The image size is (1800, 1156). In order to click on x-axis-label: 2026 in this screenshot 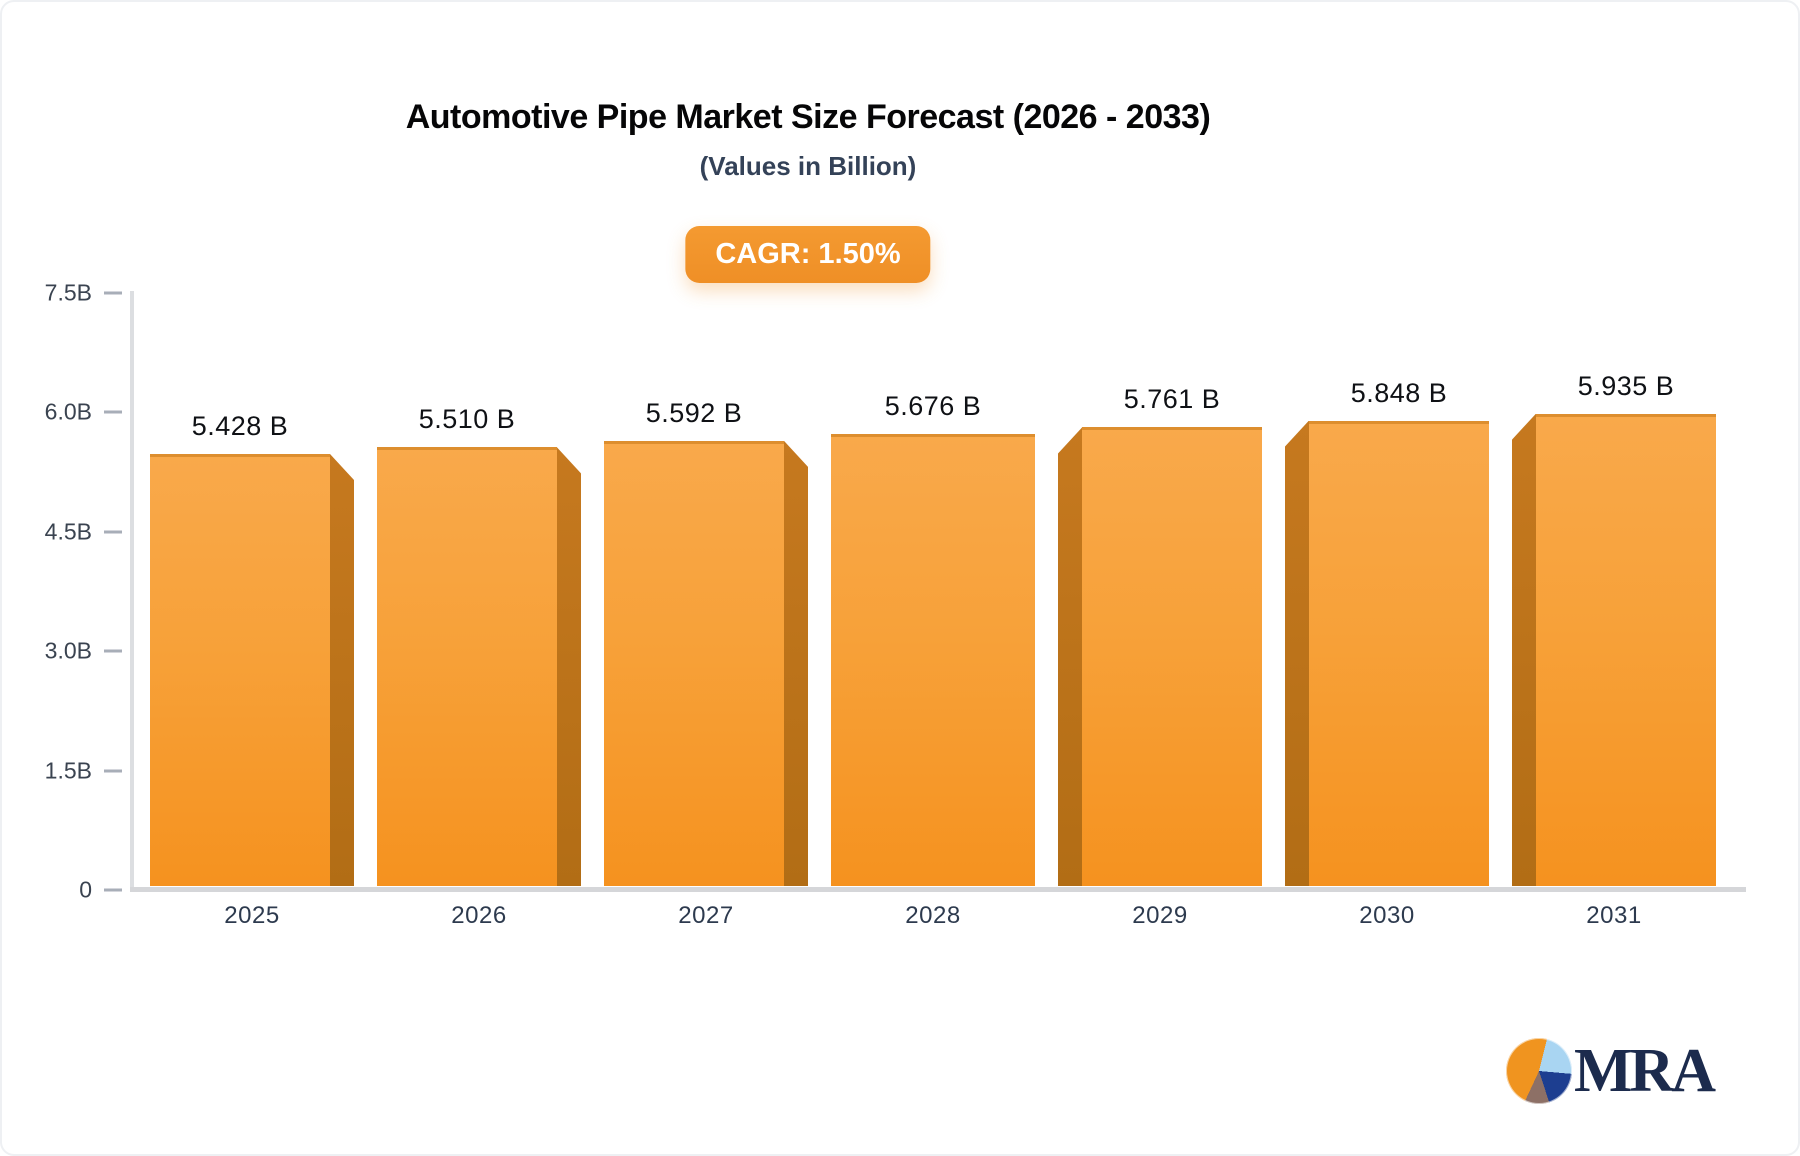, I will do `click(479, 915)`.